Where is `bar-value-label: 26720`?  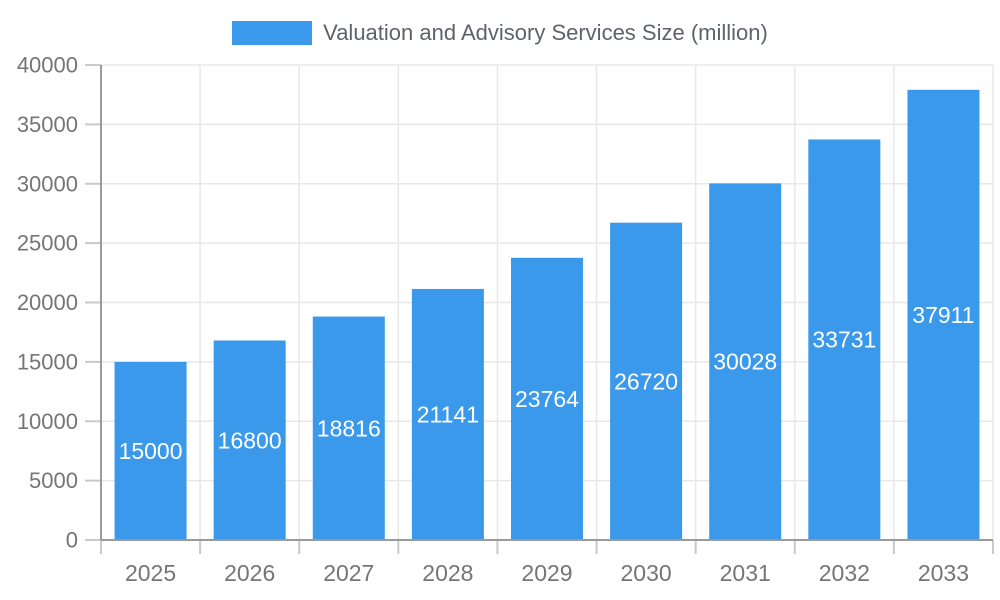
bar-value-label: 26720 is located at coordinates (646, 381).